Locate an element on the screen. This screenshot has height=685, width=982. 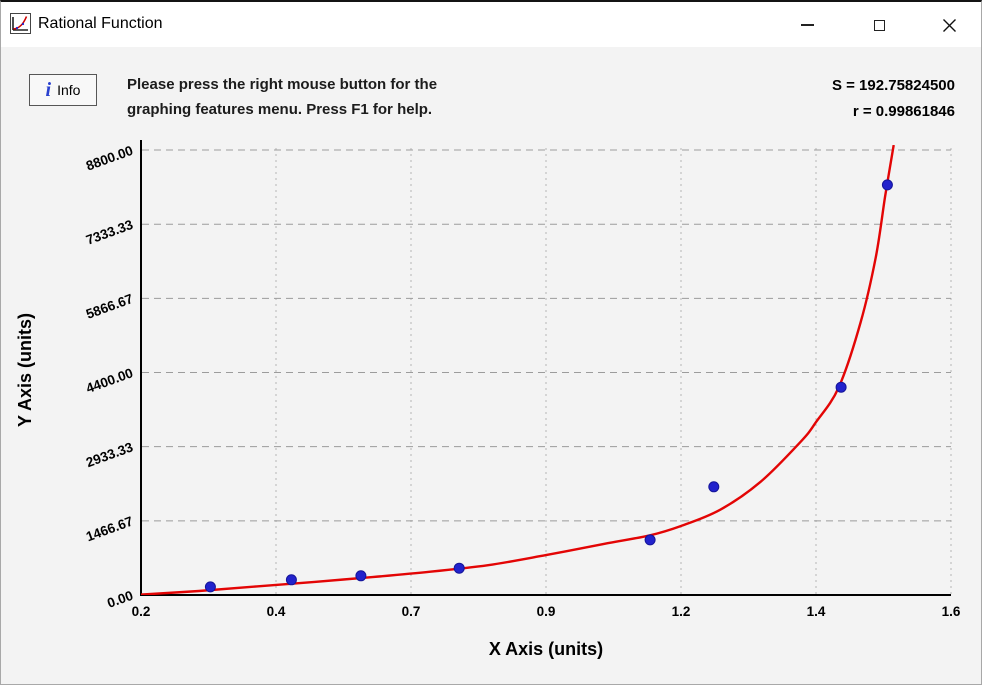
y-tick-label: 4400.00 is located at coordinates (109, 380).